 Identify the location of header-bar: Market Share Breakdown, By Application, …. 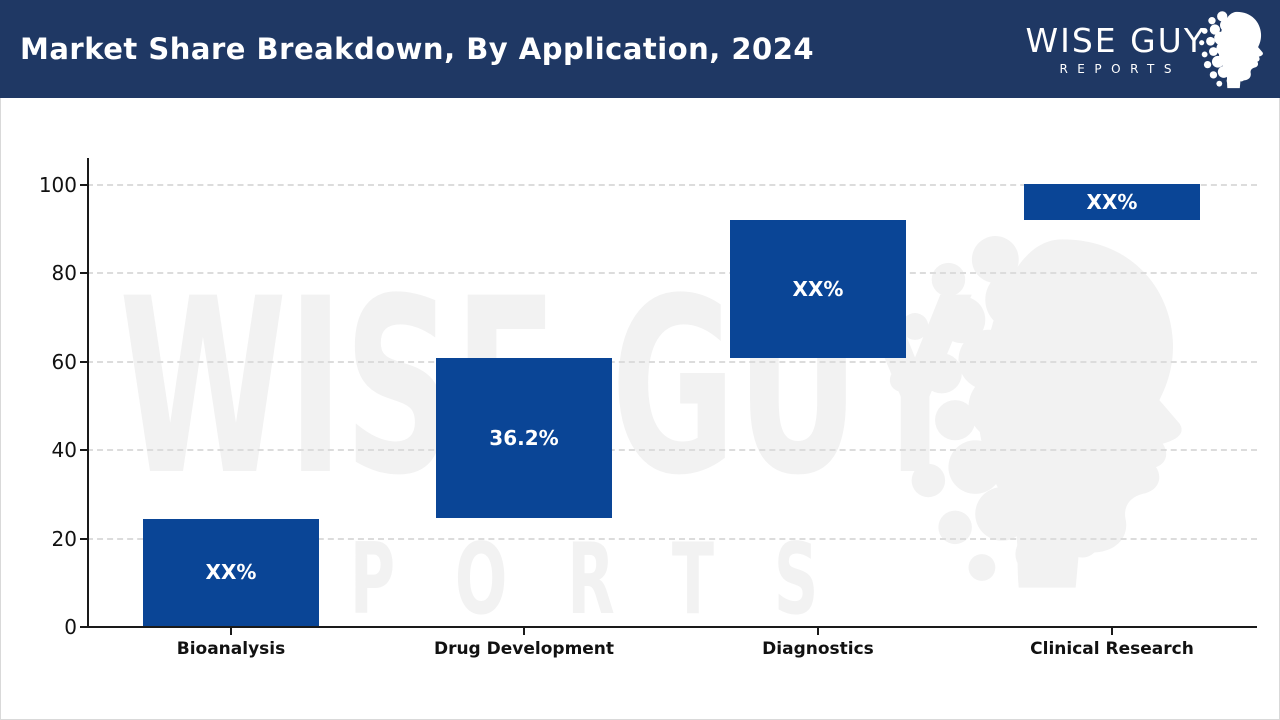
(640, 49).